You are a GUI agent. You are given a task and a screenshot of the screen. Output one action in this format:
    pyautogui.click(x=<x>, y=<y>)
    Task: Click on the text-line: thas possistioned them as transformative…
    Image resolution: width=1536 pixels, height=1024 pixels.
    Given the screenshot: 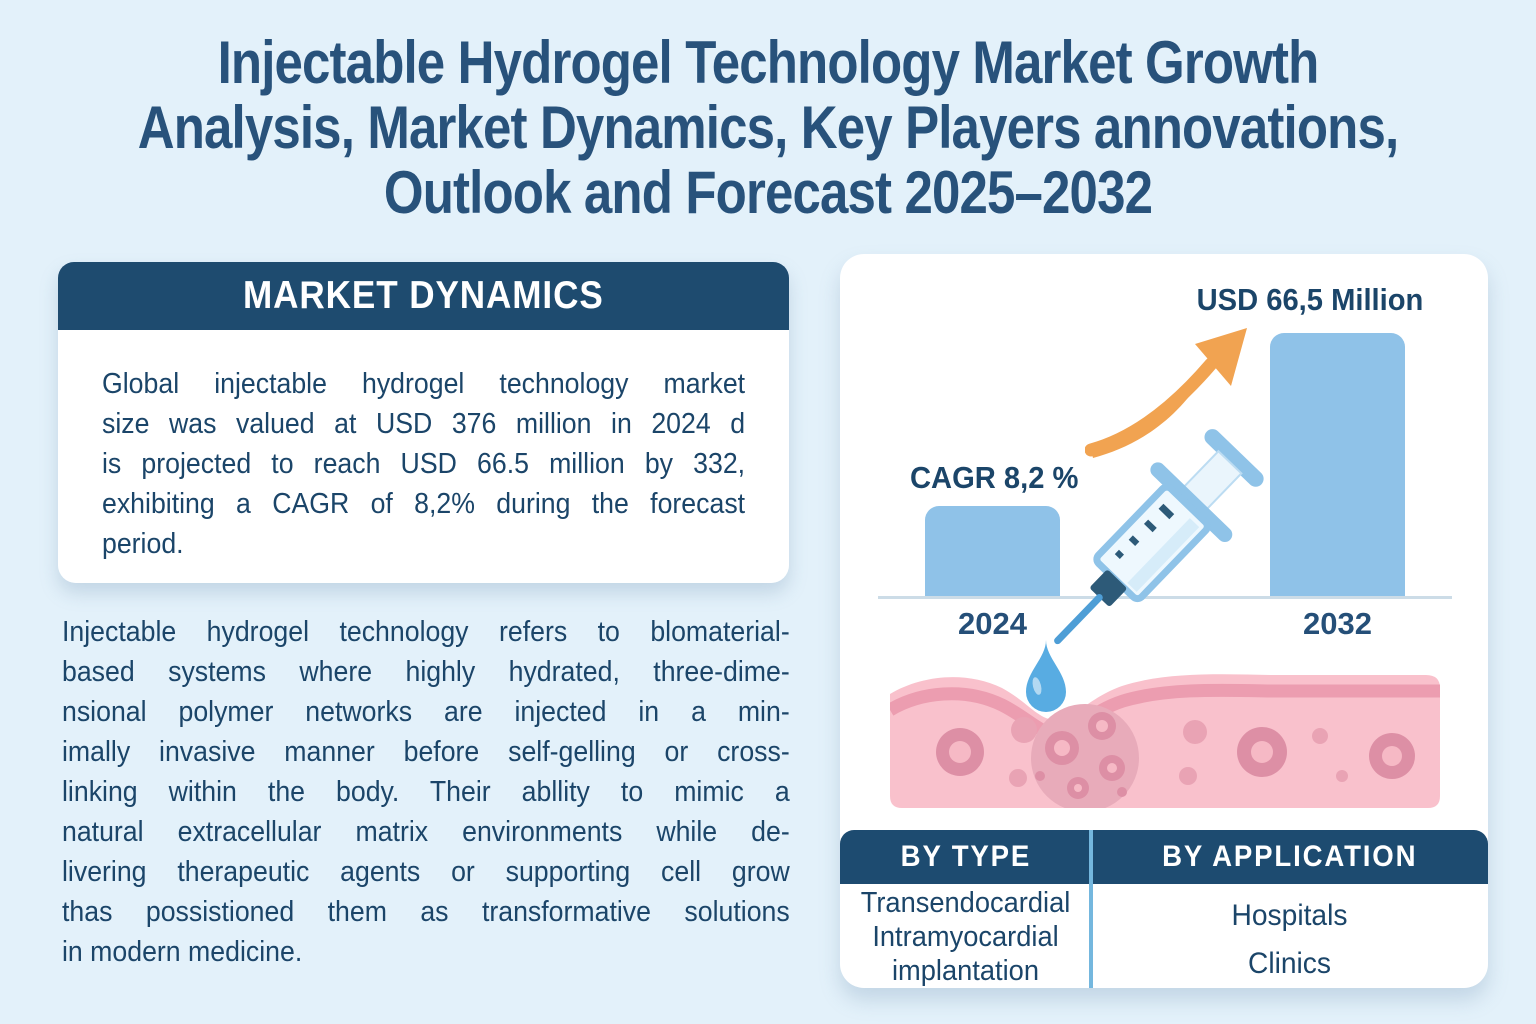 What is the action you would take?
    pyautogui.click(x=426, y=912)
    